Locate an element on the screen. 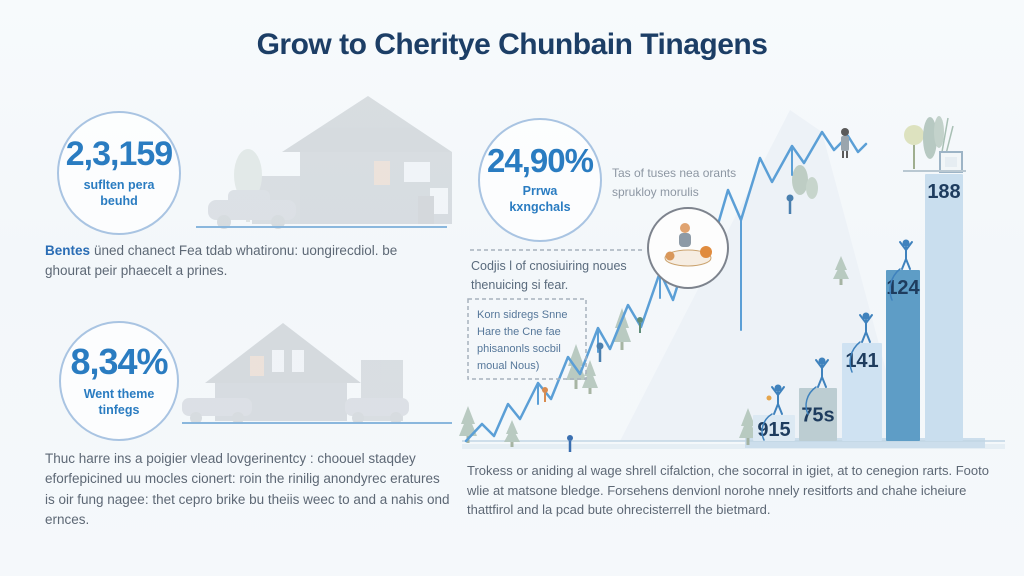 The width and height of the screenshot is (1024, 576). box-line: Korn sidregs Snne is located at coordinates (522, 315).